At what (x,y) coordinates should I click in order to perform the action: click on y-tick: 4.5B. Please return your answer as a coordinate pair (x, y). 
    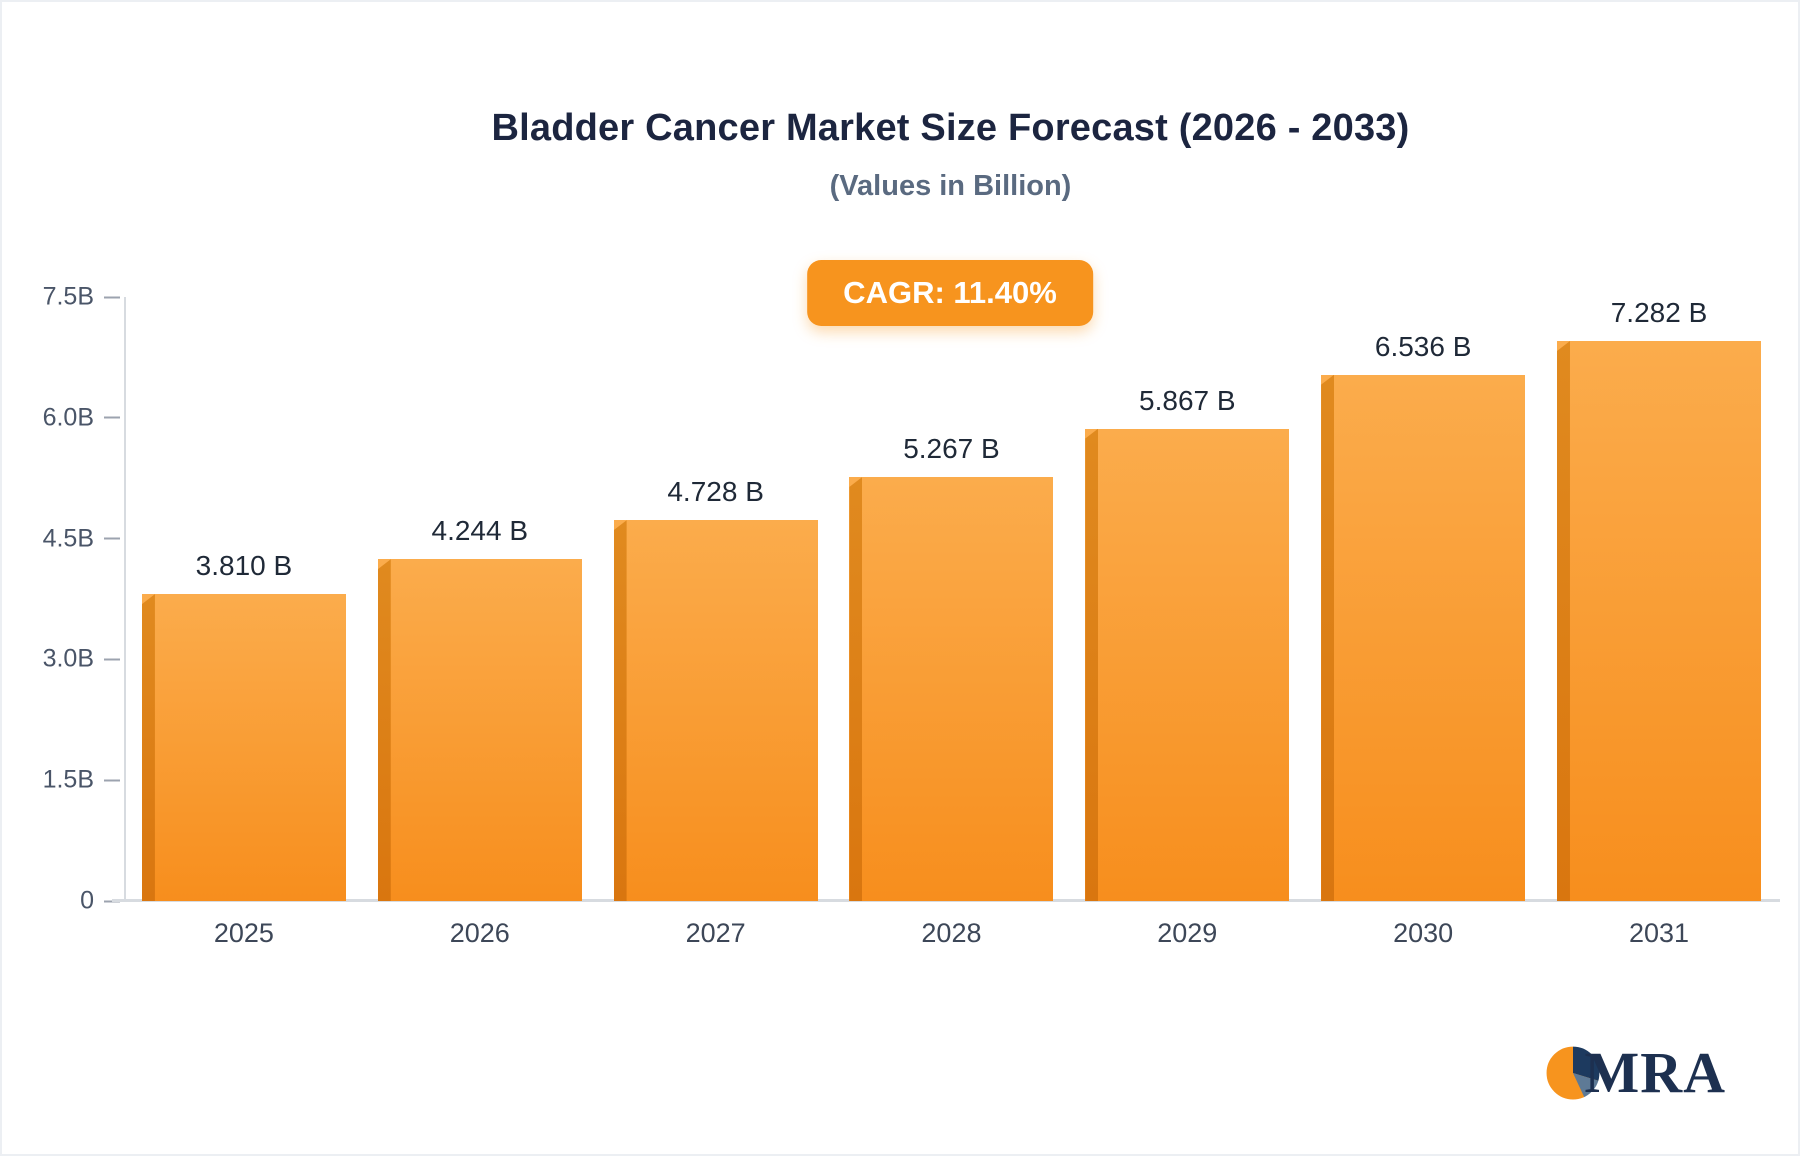
    Looking at the image, I should click on (78, 538).